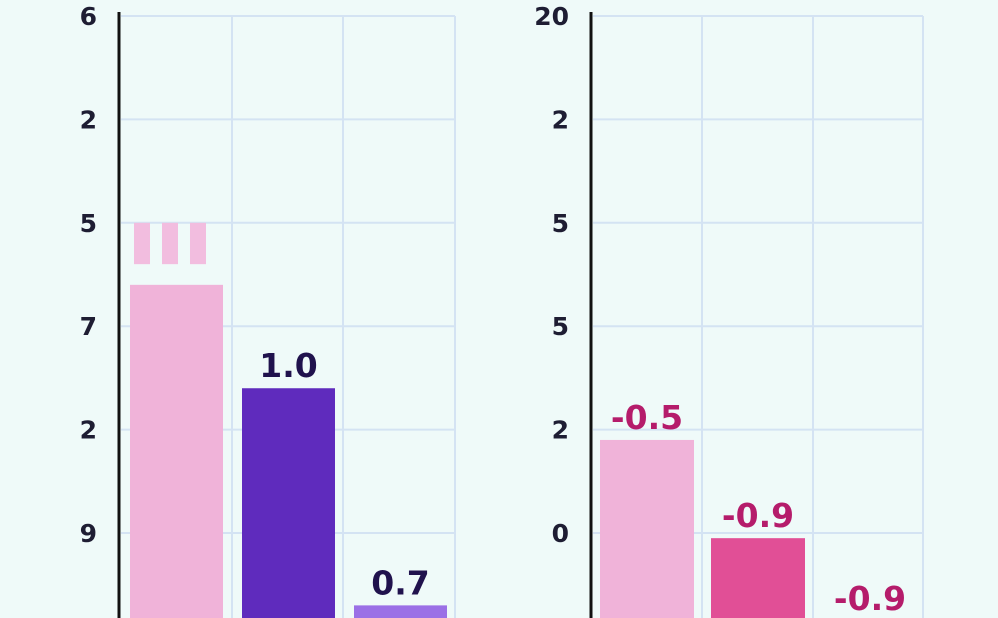 This screenshot has width=998, height=618. Describe the element at coordinates (551, 16) in the screenshot. I see `y-tick-label: 20` at that location.